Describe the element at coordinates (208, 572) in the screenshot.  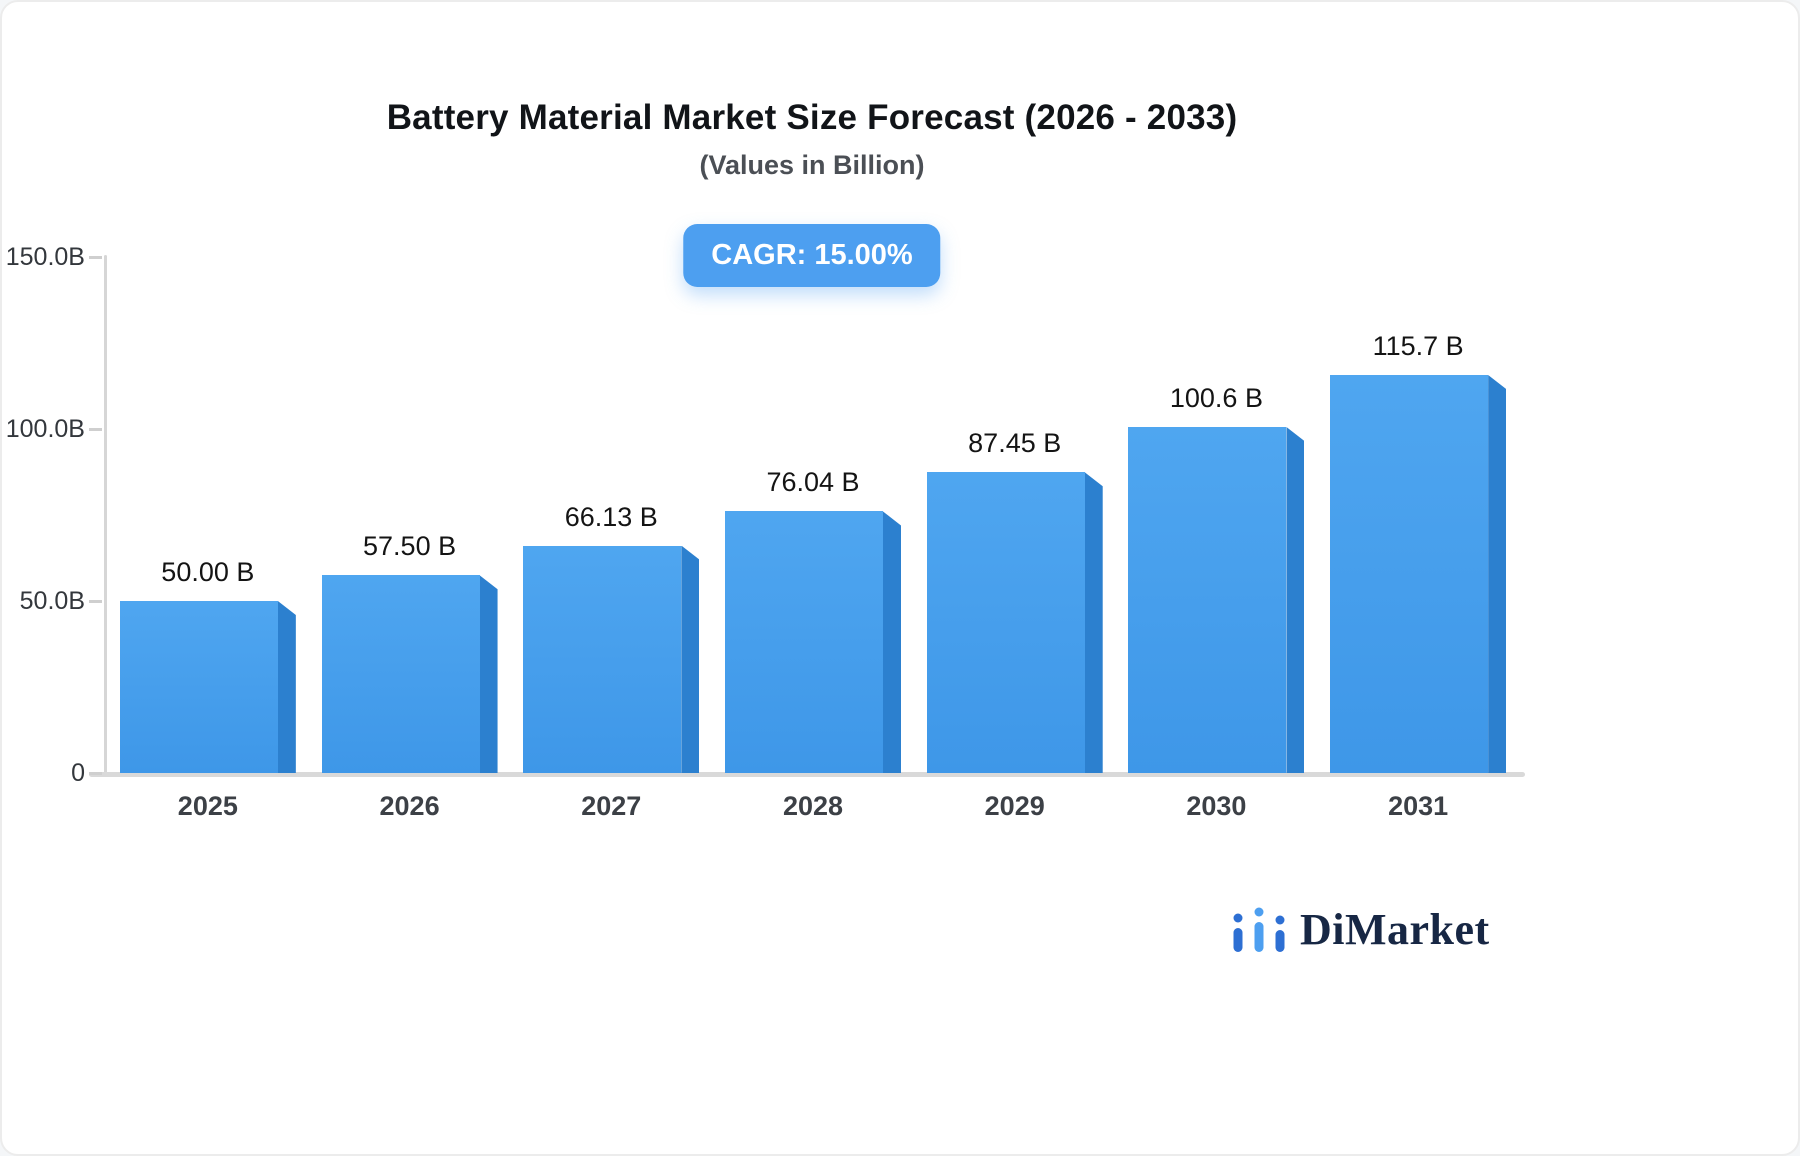
I see `bar-value-label: 50.00 B` at that location.